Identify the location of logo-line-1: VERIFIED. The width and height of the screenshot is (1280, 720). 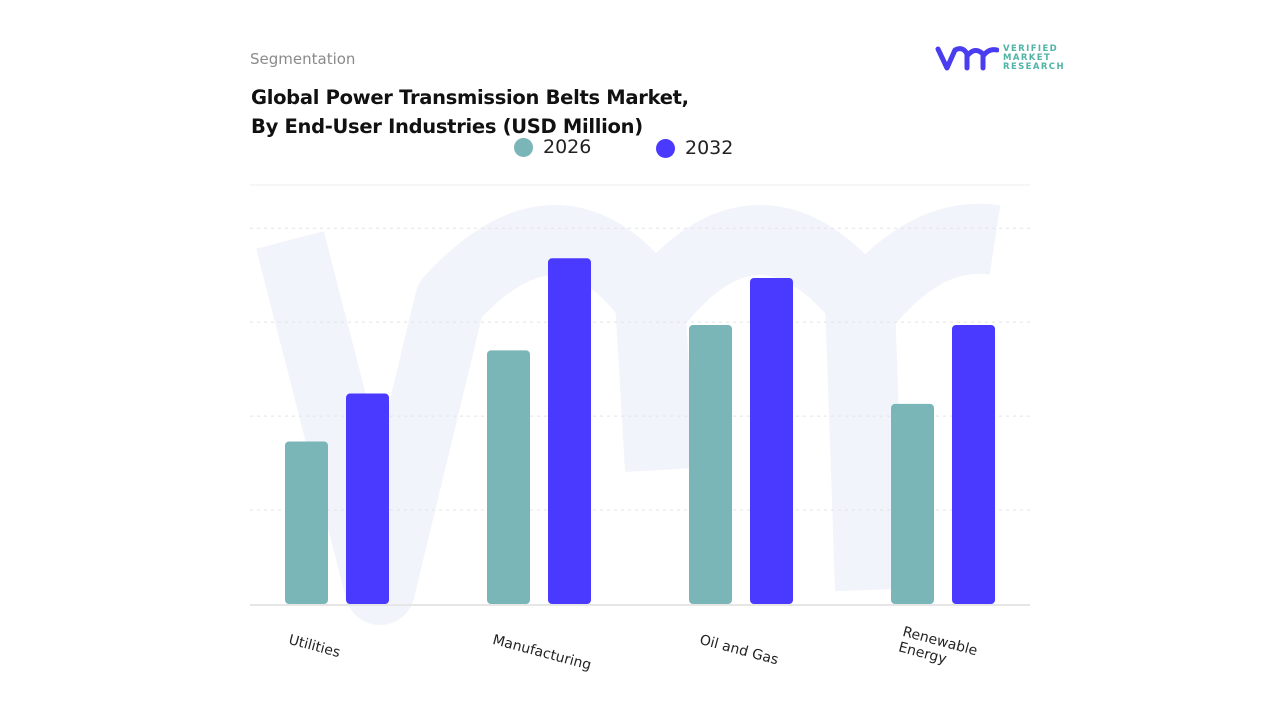
(1031, 48).